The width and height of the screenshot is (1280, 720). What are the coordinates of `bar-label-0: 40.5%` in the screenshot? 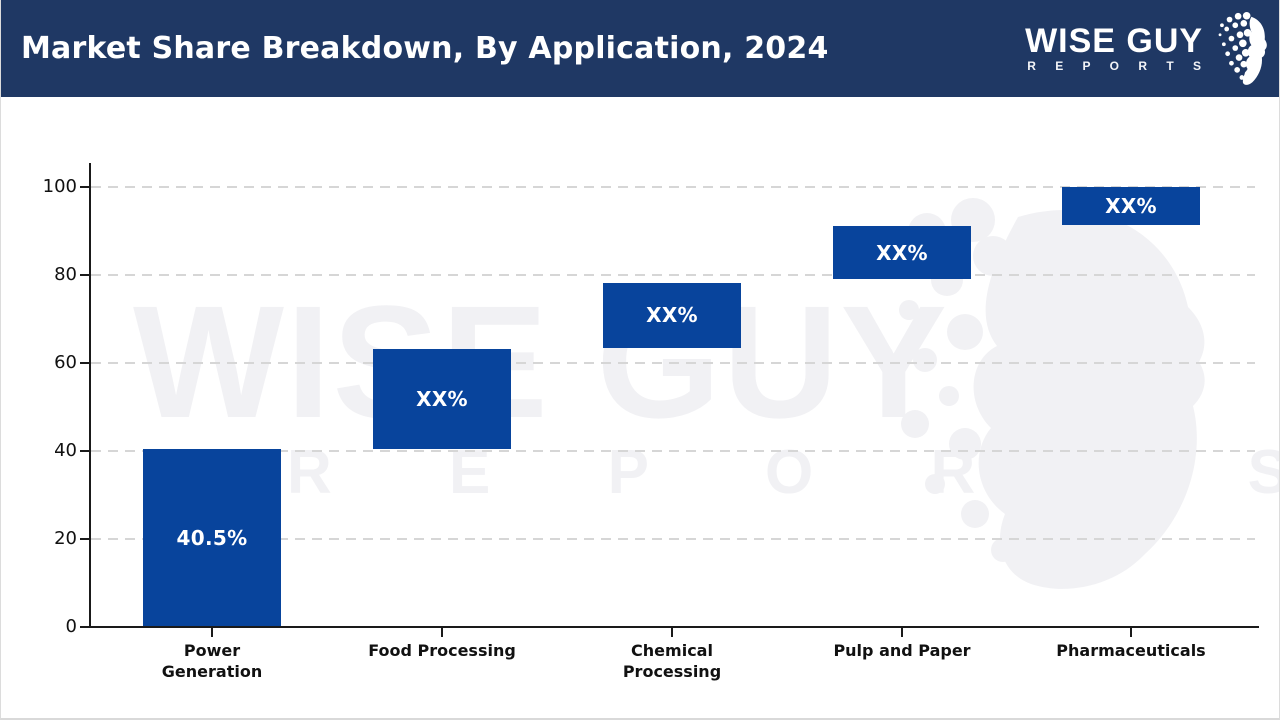 It's located at (212, 537).